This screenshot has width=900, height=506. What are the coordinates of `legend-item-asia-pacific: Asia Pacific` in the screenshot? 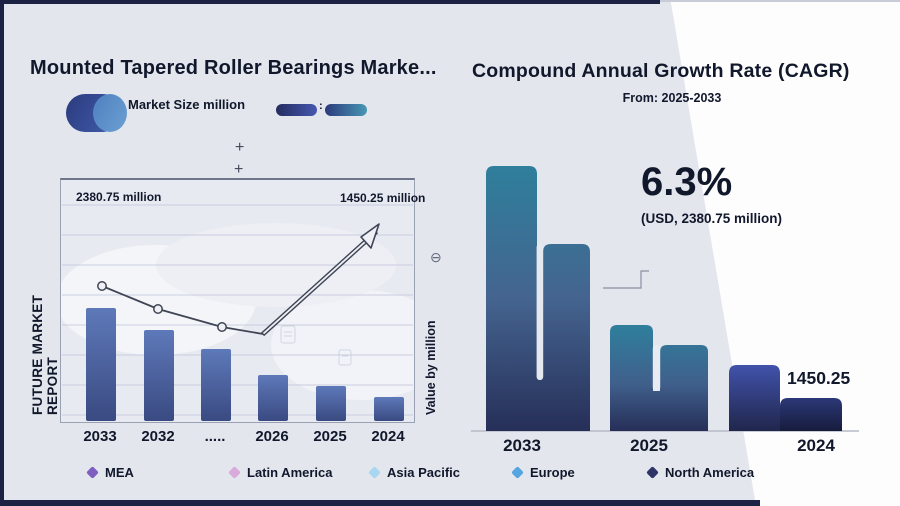 It's located at (414, 472).